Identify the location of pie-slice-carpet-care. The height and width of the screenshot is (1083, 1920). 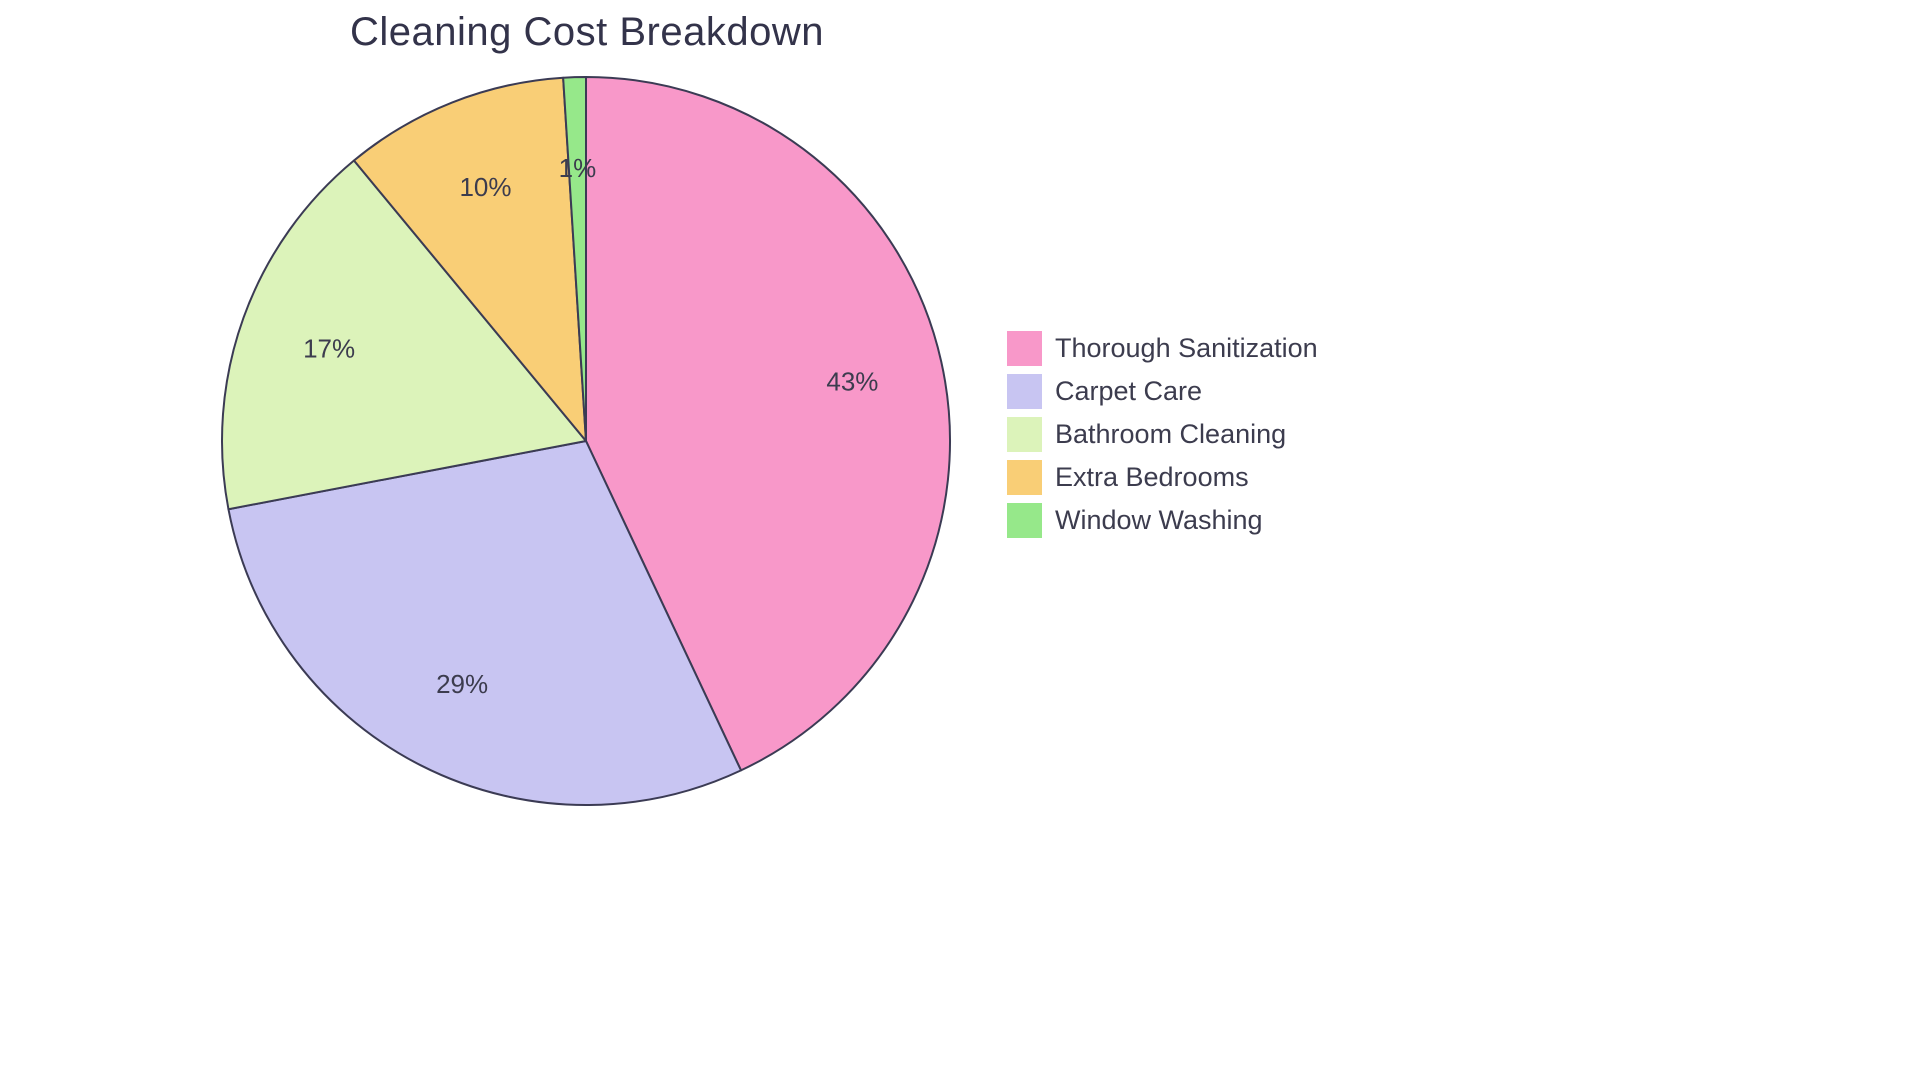
(484, 623).